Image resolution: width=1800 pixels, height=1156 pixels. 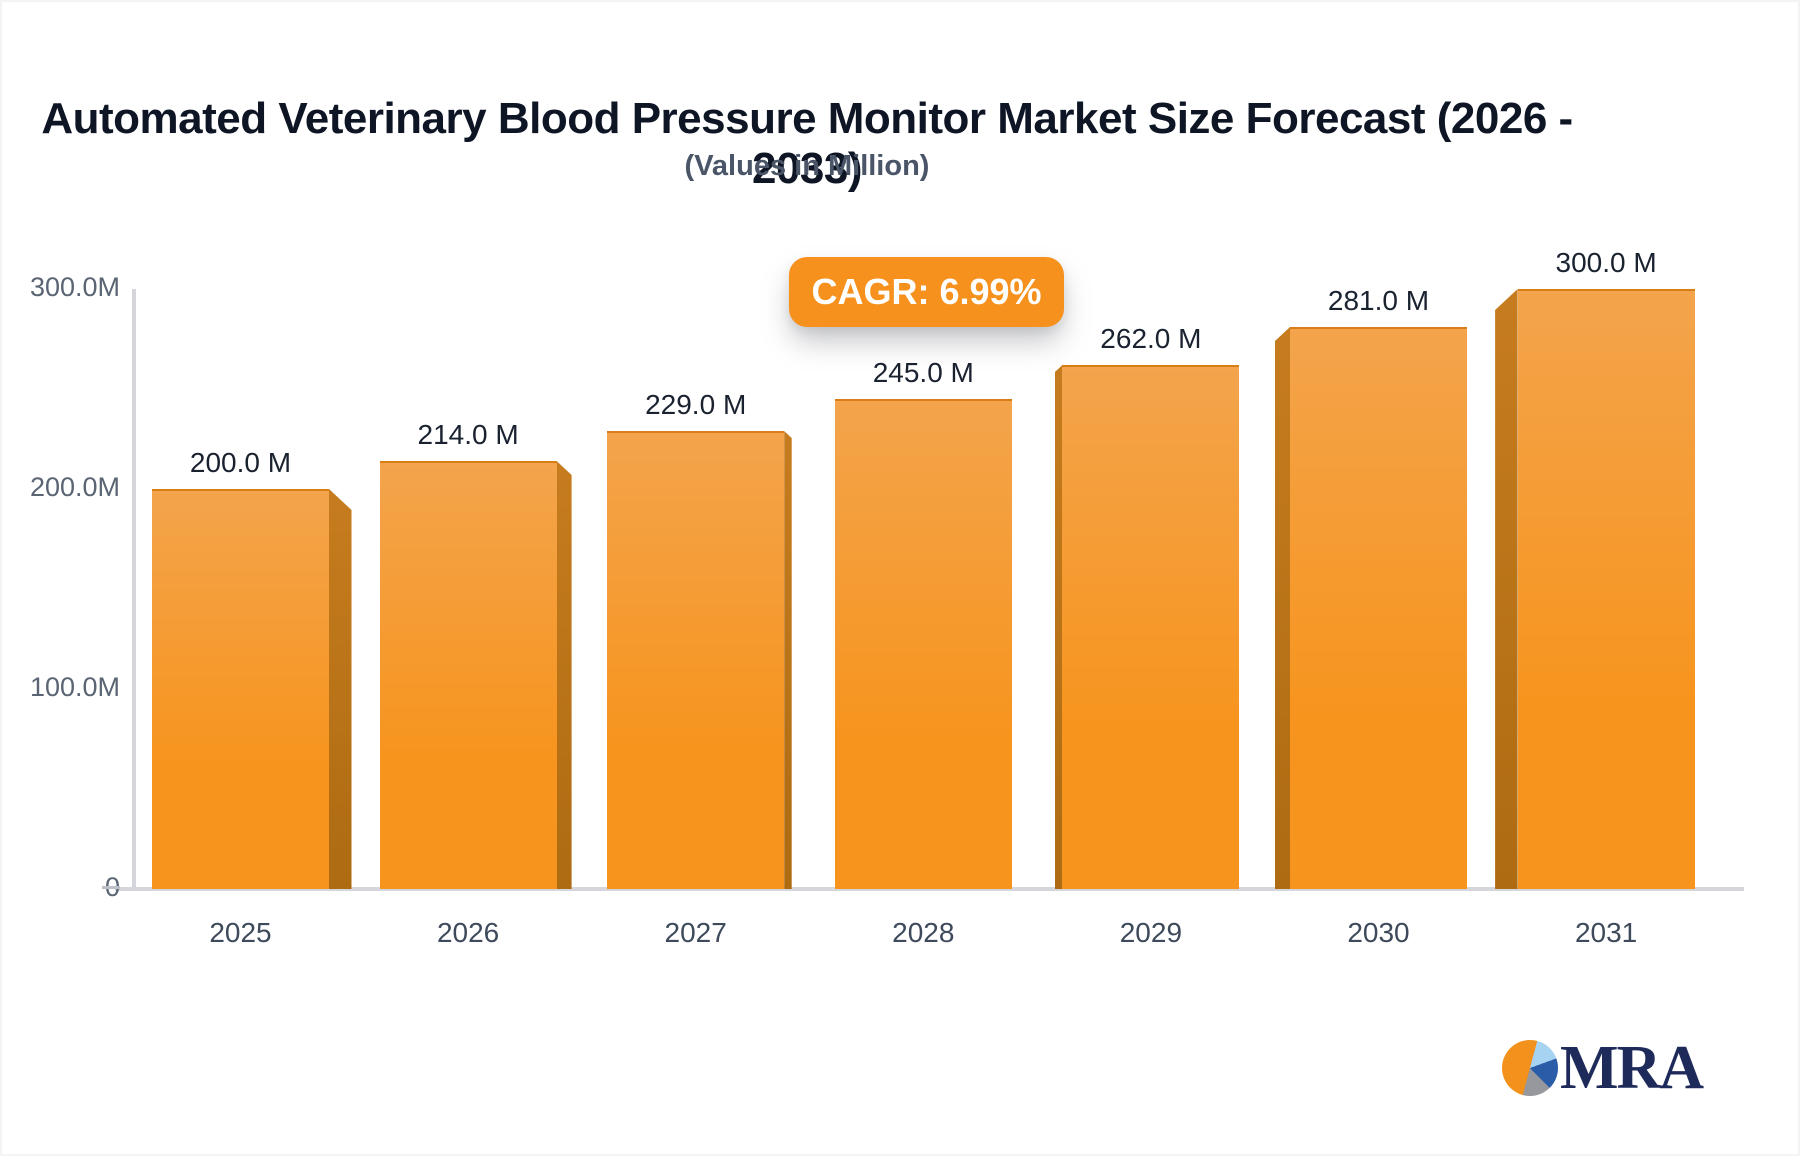 What do you see at coordinates (74, 687) in the screenshot?
I see `y-axis-tick-label-100: 100.0M` at bounding box center [74, 687].